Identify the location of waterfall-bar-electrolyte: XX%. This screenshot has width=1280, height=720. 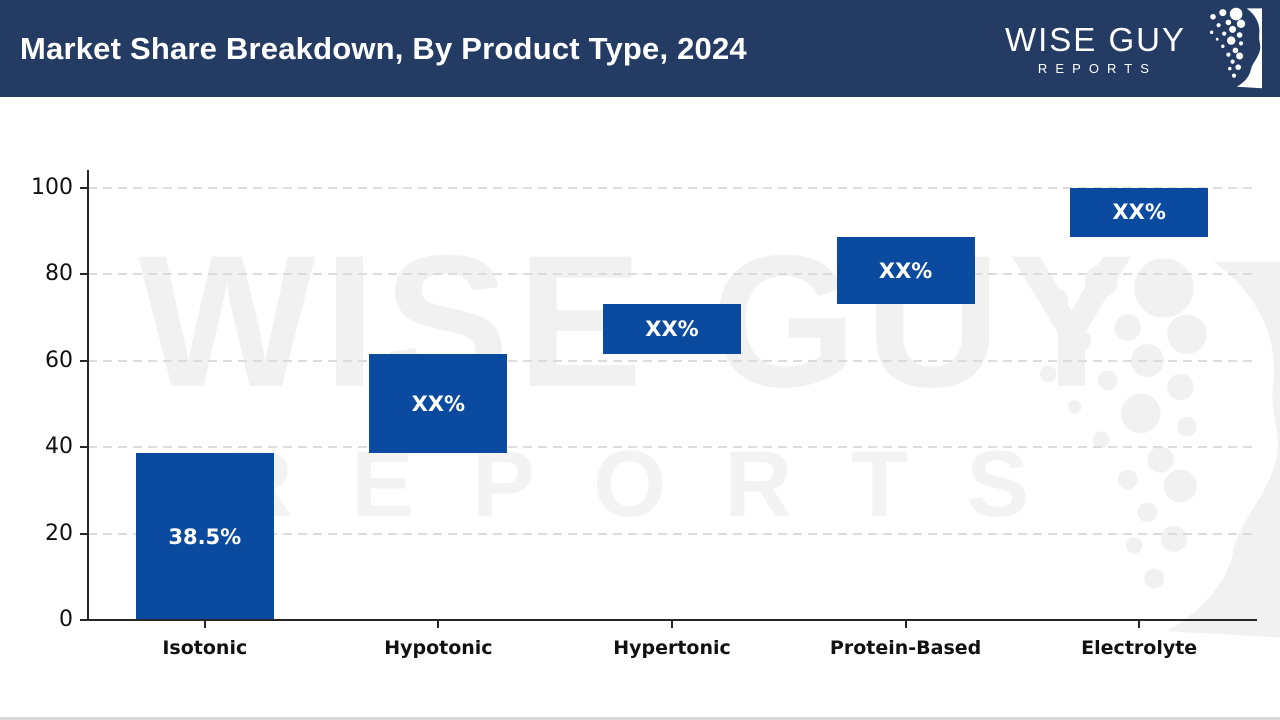
(1139, 212).